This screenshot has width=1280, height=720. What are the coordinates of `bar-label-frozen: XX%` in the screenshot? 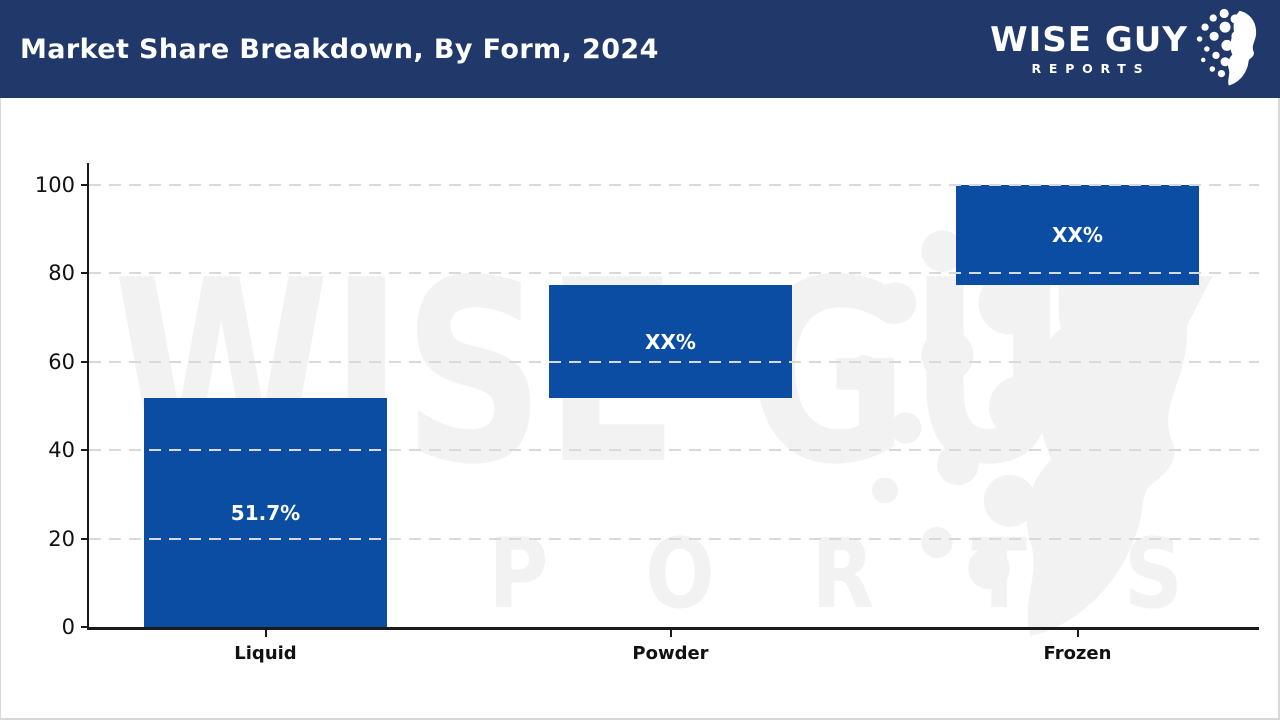 It's located at (1077, 234).